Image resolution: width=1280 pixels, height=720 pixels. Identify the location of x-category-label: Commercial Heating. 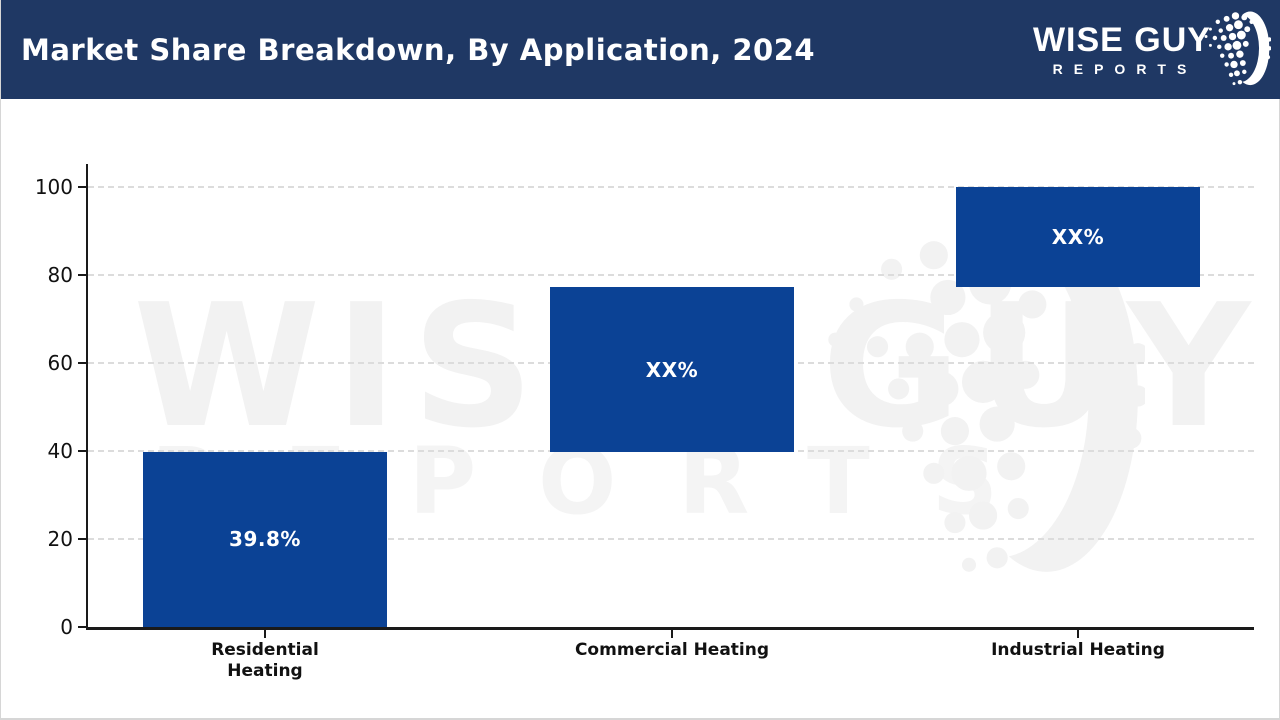
(672, 650).